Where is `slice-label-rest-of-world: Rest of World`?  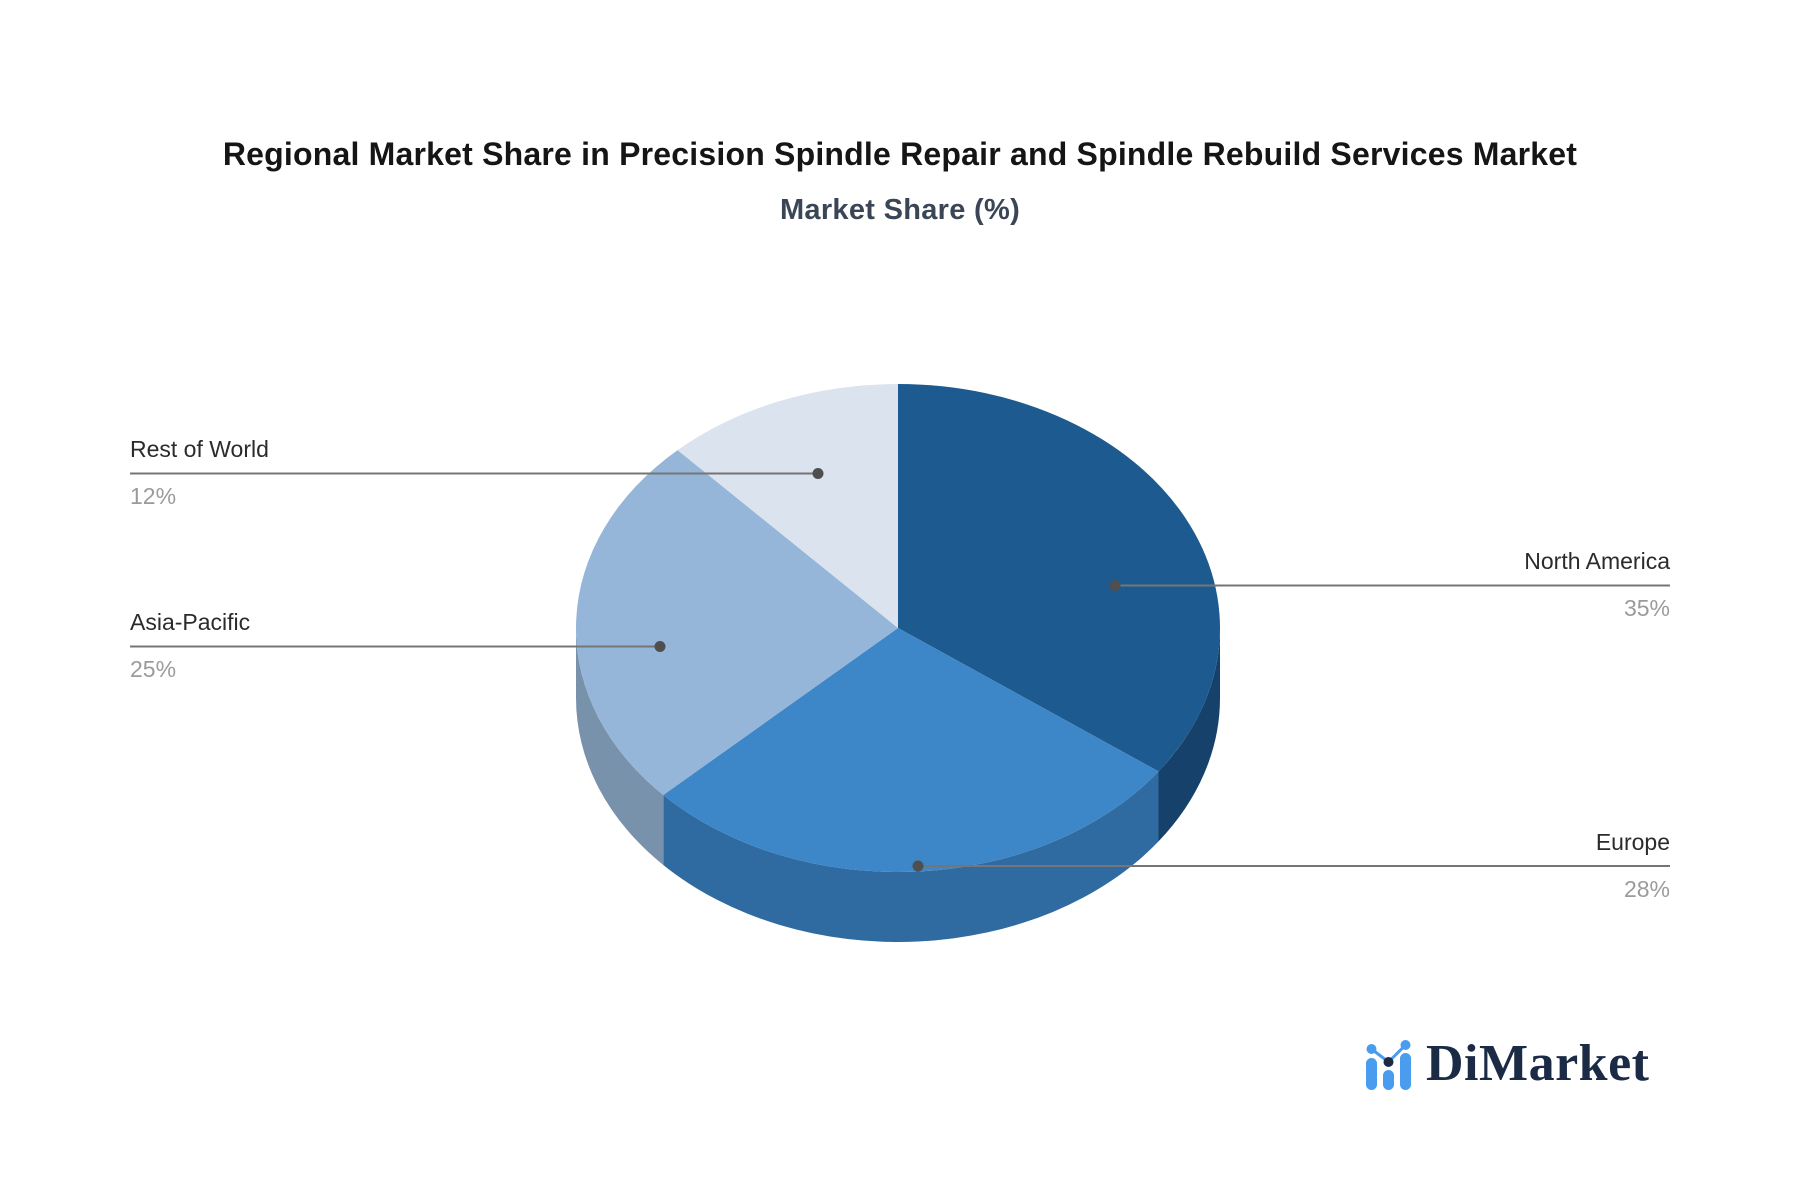
slice-label-rest-of-world: Rest of World is located at coordinates (199, 449).